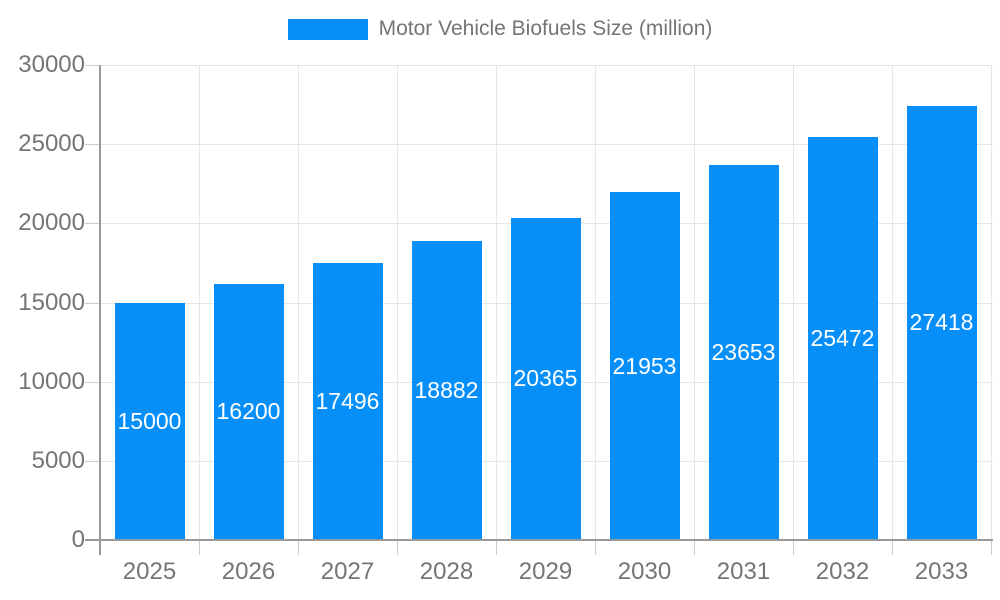 This screenshot has width=1000, height=600. Describe the element at coordinates (539, 540) in the screenshot. I see `x-axis-line` at that location.